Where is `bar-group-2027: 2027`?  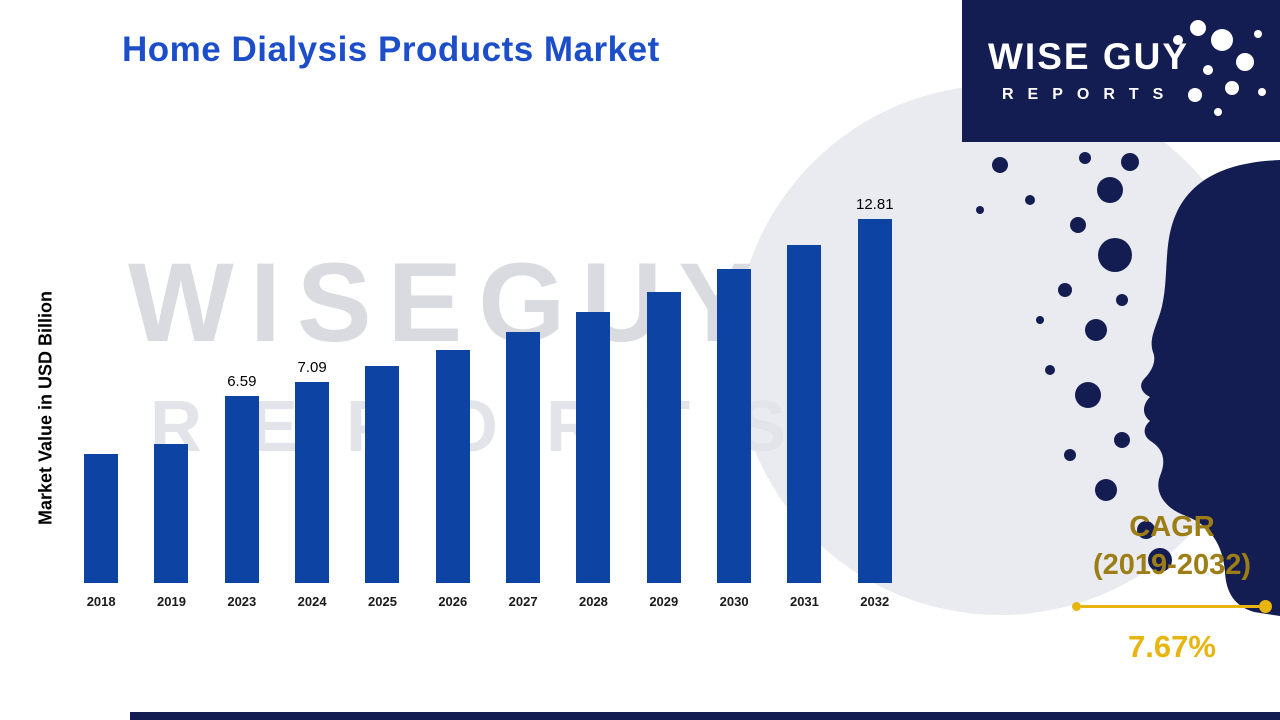 bar-group-2027: 2027 is located at coordinates (523, 366).